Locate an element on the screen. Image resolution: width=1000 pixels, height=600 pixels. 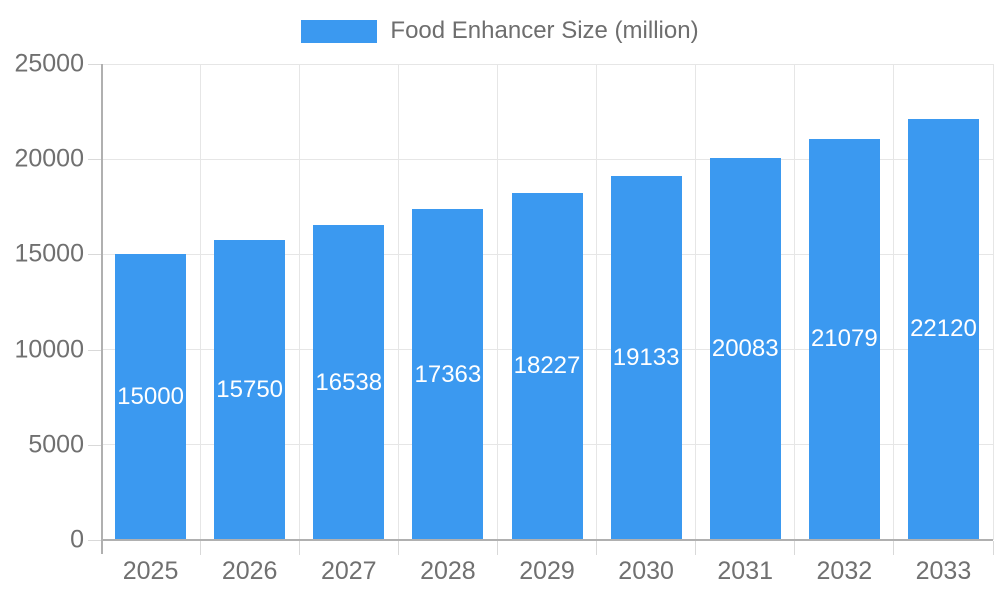
x-axis-tick-label: 2031 is located at coordinates (745, 571).